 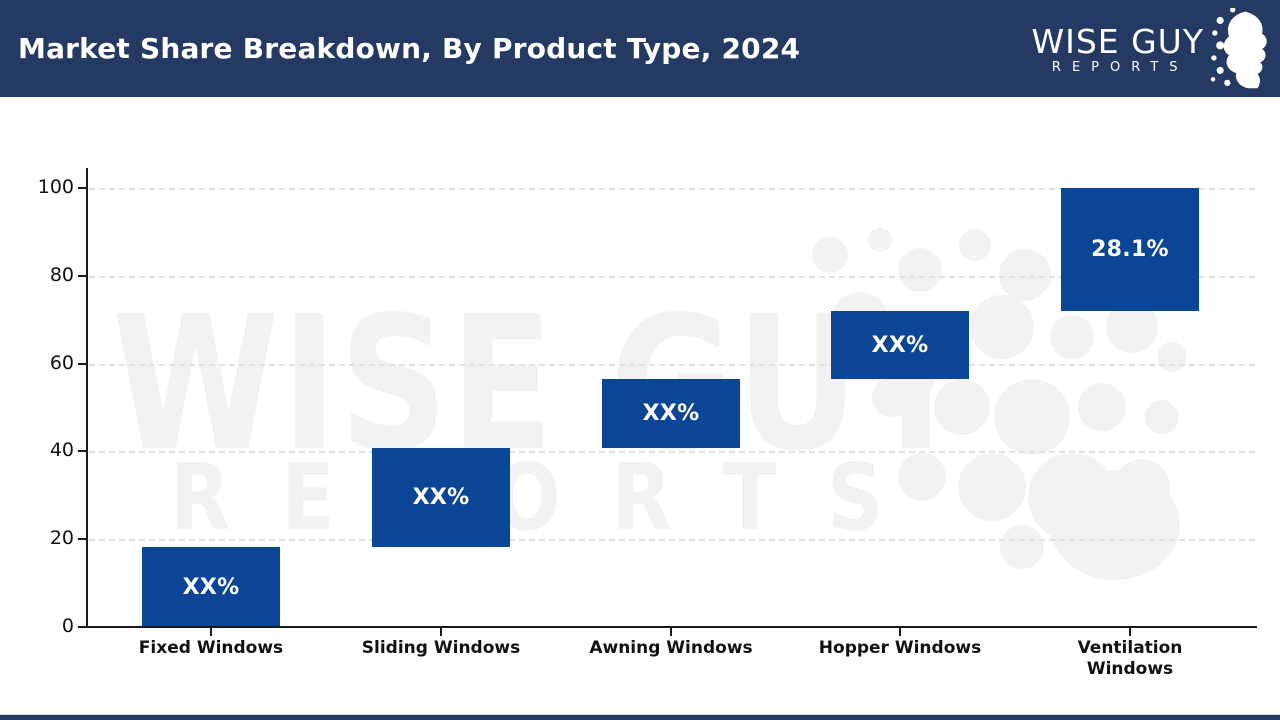 I want to click on bar-sliding-windows: XX%, so click(x=441, y=497).